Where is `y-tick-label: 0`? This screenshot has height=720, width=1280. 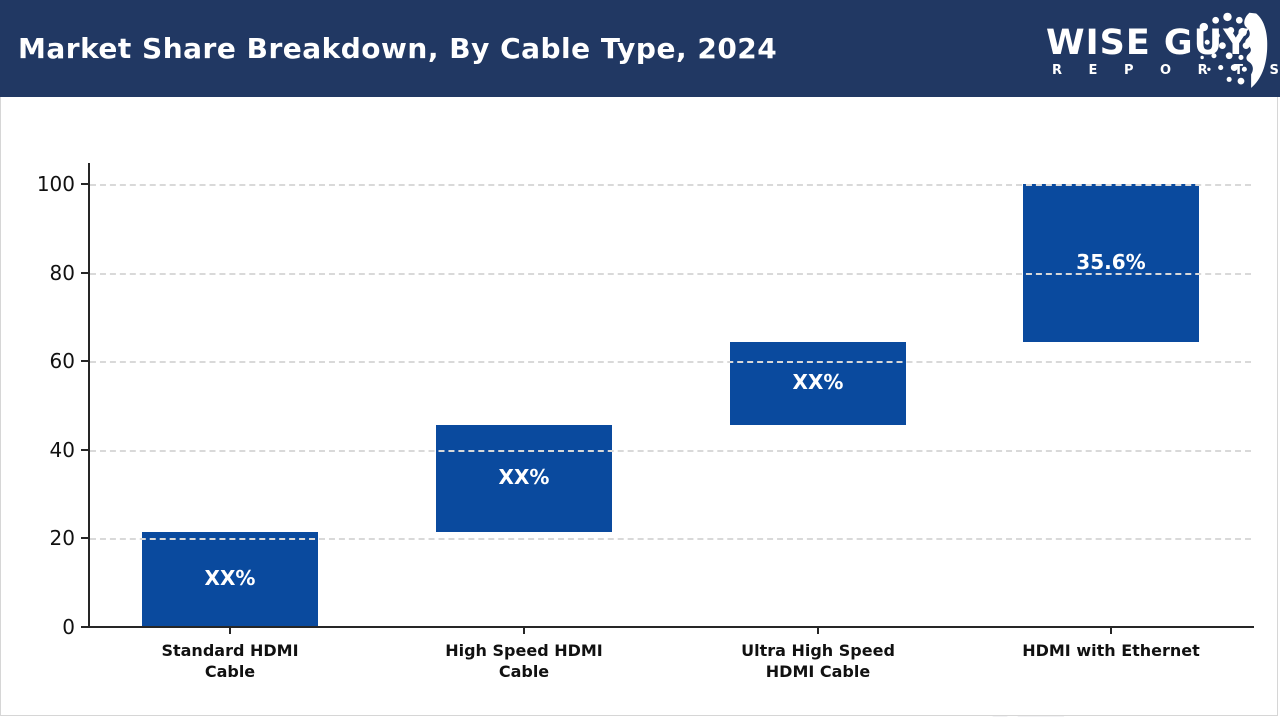 y-tick-label: 0 is located at coordinates (68, 627).